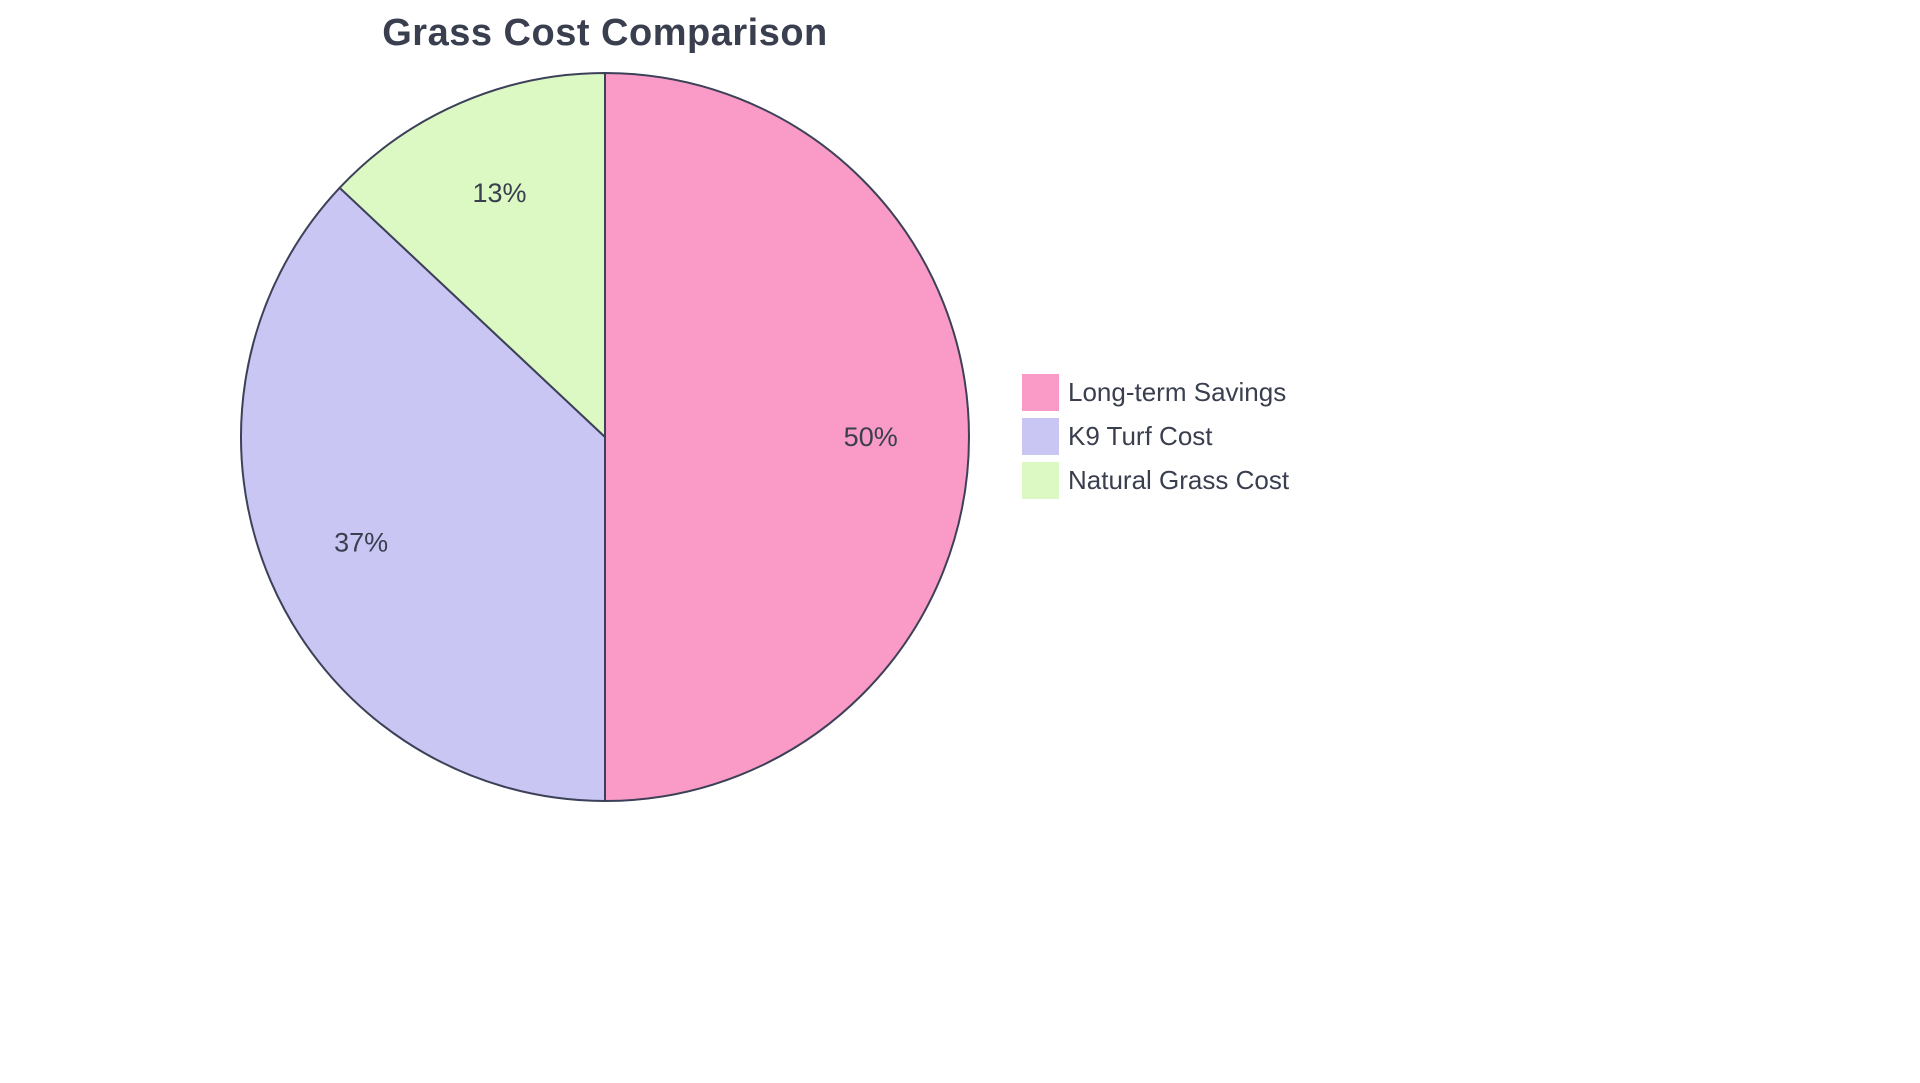 This screenshot has width=1920, height=1083. What do you see at coordinates (1040, 392) in the screenshot?
I see `legend-swatch-long-term-savings` at bounding box center [1040, 392].